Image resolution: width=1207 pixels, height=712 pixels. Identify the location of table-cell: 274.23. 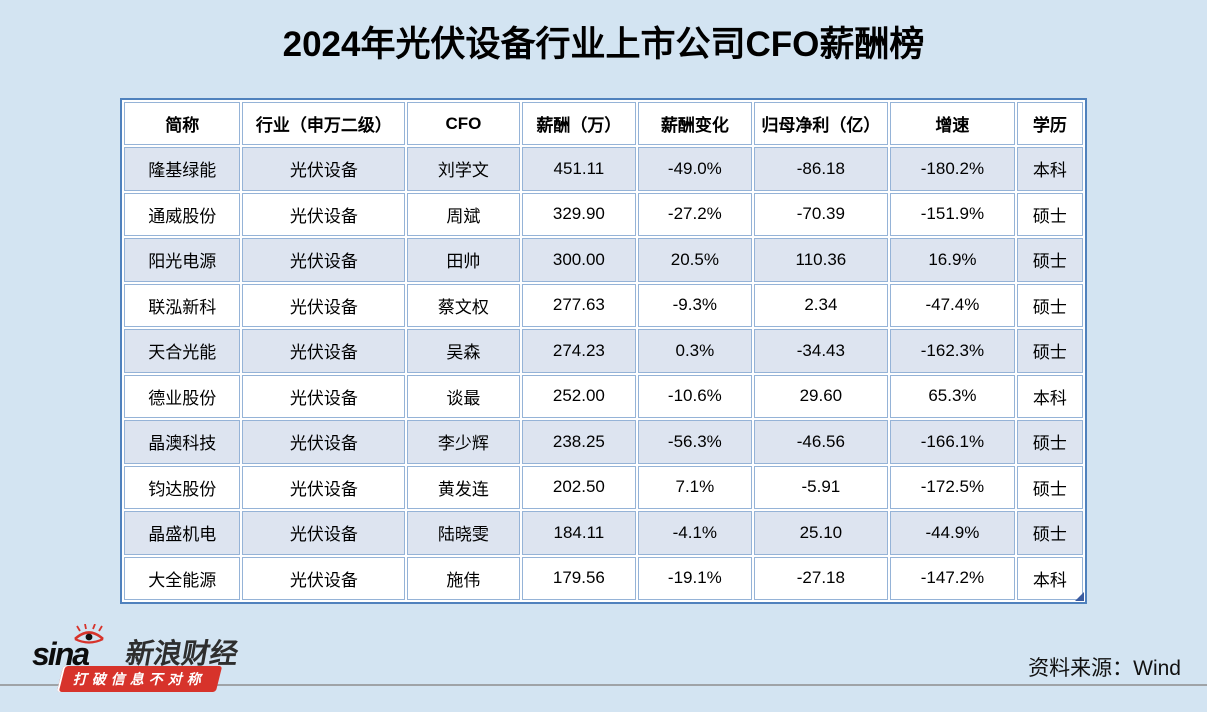
(579, 351).